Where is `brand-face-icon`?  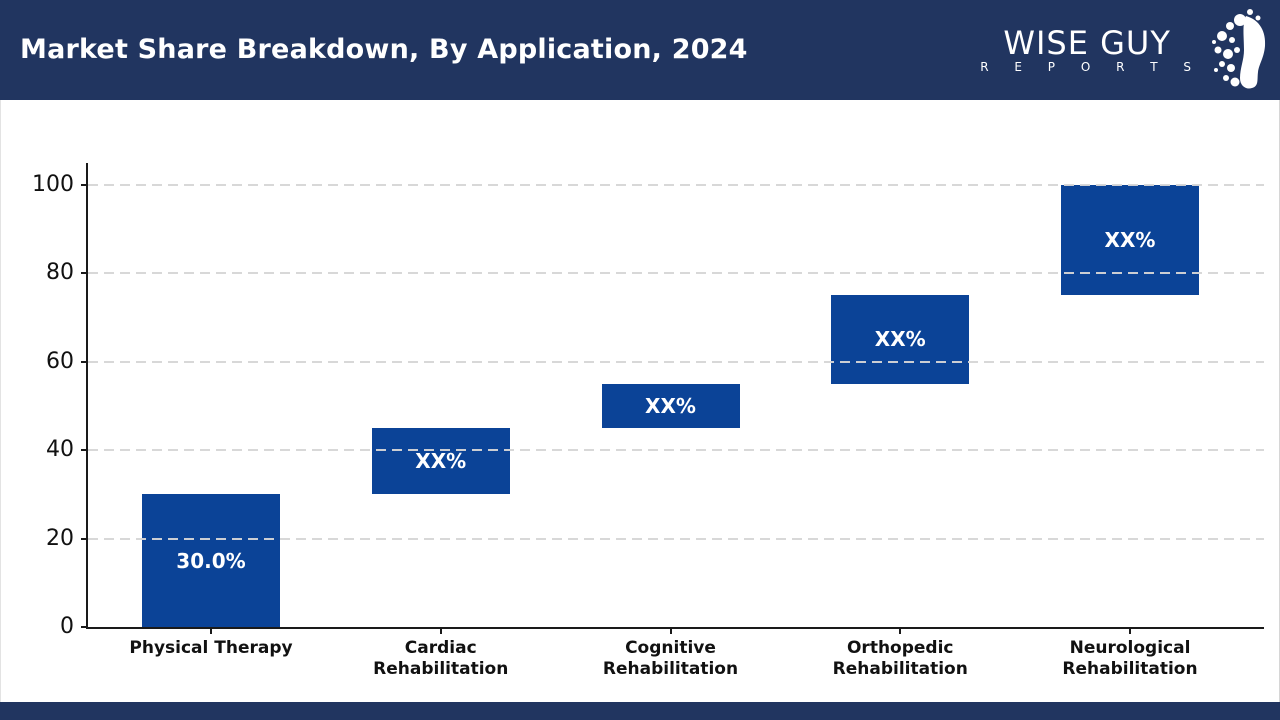
brand-face-icon is located at coordinates (1239, 49).